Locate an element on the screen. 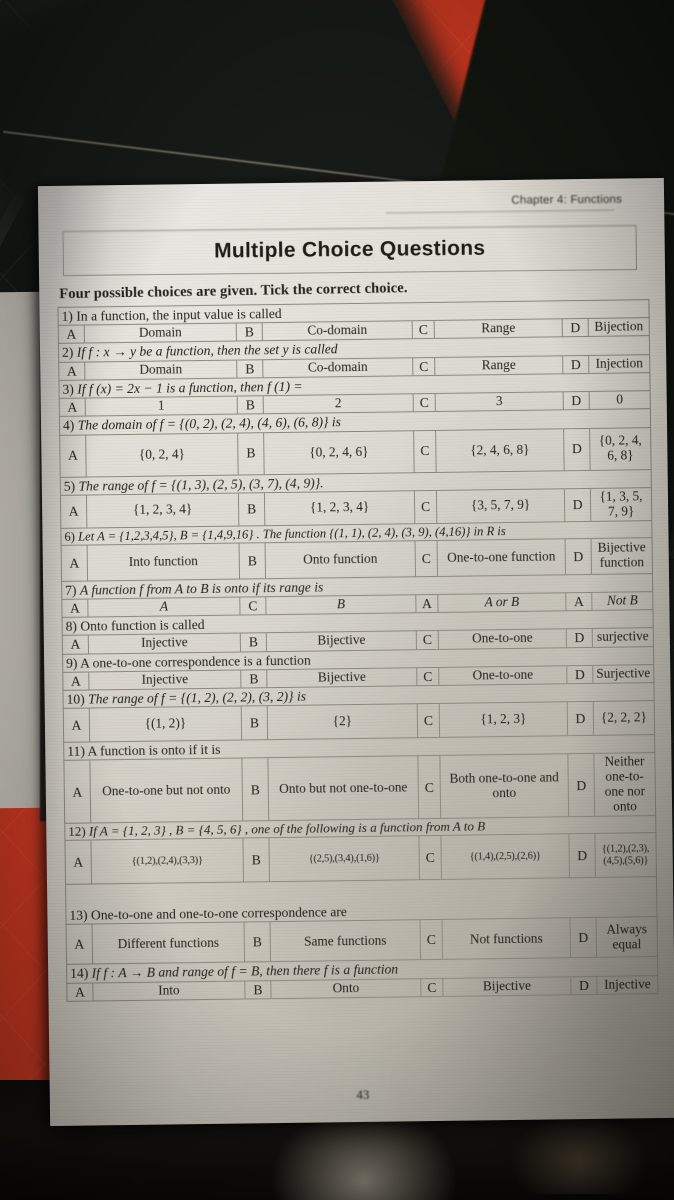 This screenshot has height=1200, width=674. option-c: Bijective is located at coordinates (507, 986).